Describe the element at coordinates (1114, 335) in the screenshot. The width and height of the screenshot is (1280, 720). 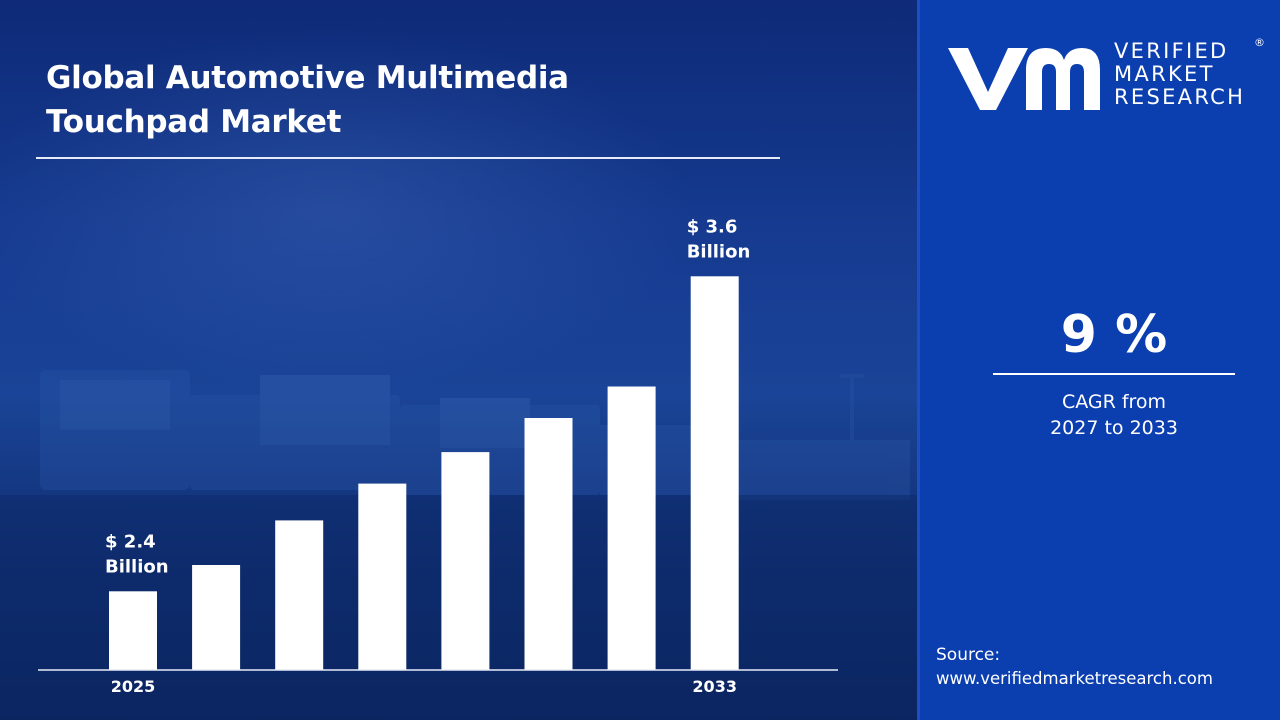
I see `cagr-value: 9 %` at that location.